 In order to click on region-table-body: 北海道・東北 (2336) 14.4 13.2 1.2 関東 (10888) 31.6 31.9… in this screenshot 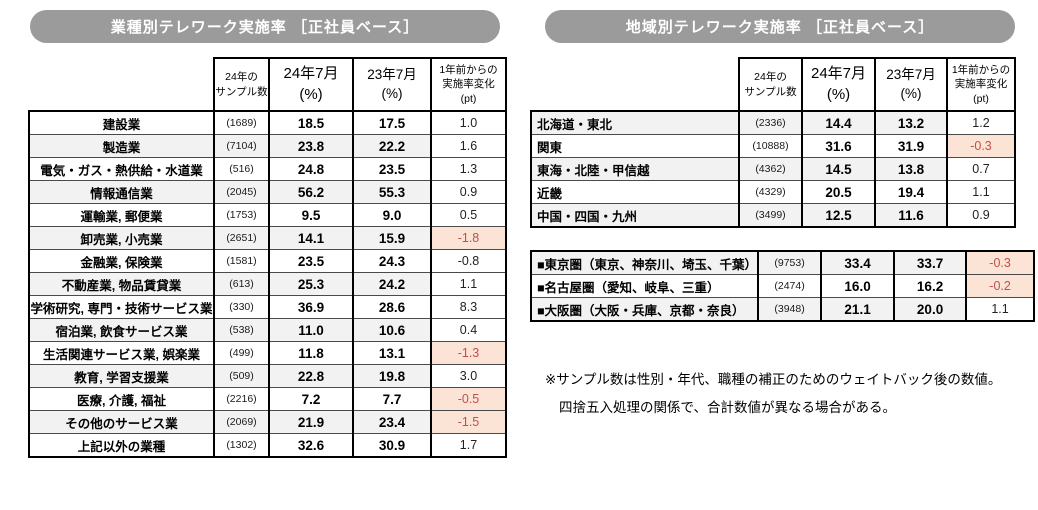, I will do `click(773, 169)`.